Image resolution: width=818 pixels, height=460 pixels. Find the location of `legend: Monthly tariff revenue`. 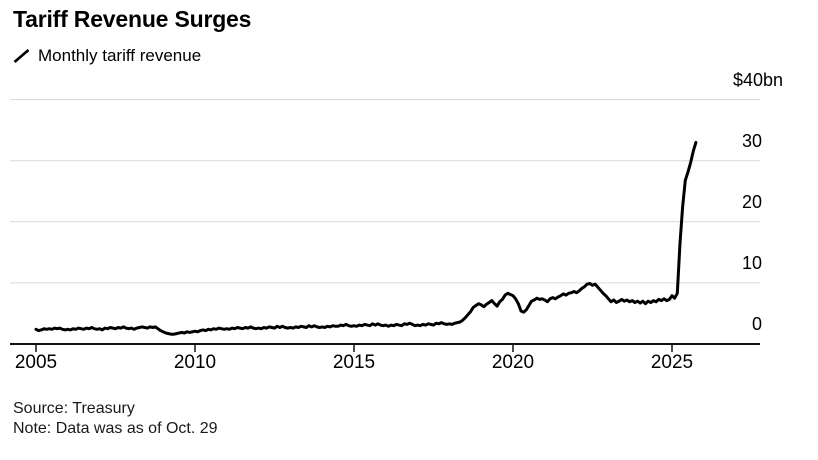

legend: Monthly tariff revenue is located at coordinates (107, 56).